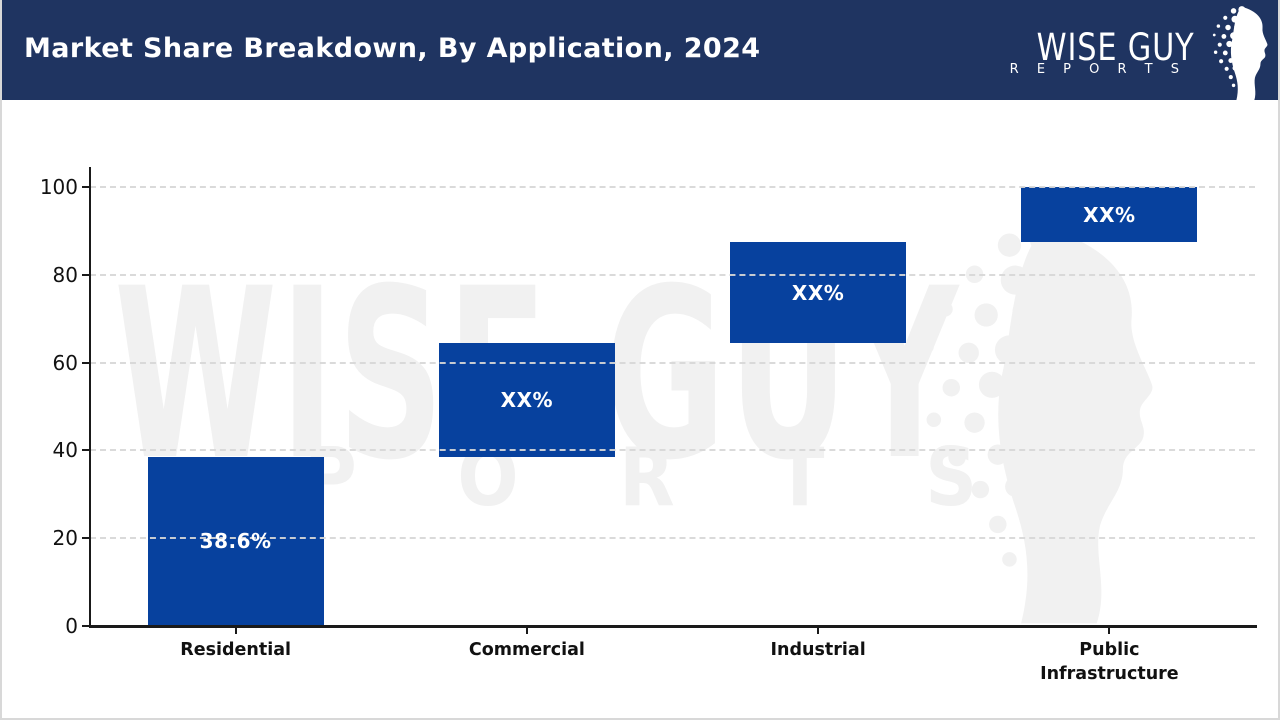 The width and height of the screenshot is (1280, 720). I want to click on x-tick-label: Public Infrastructure, so click(1109, 662).